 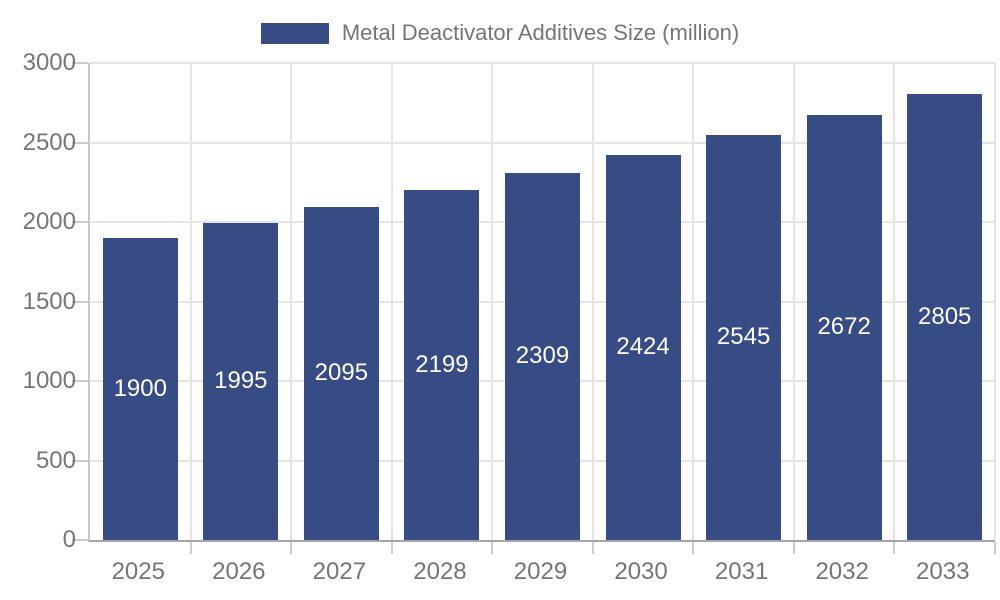 I want to click on bar: 2424, so click(x=643, y=347).